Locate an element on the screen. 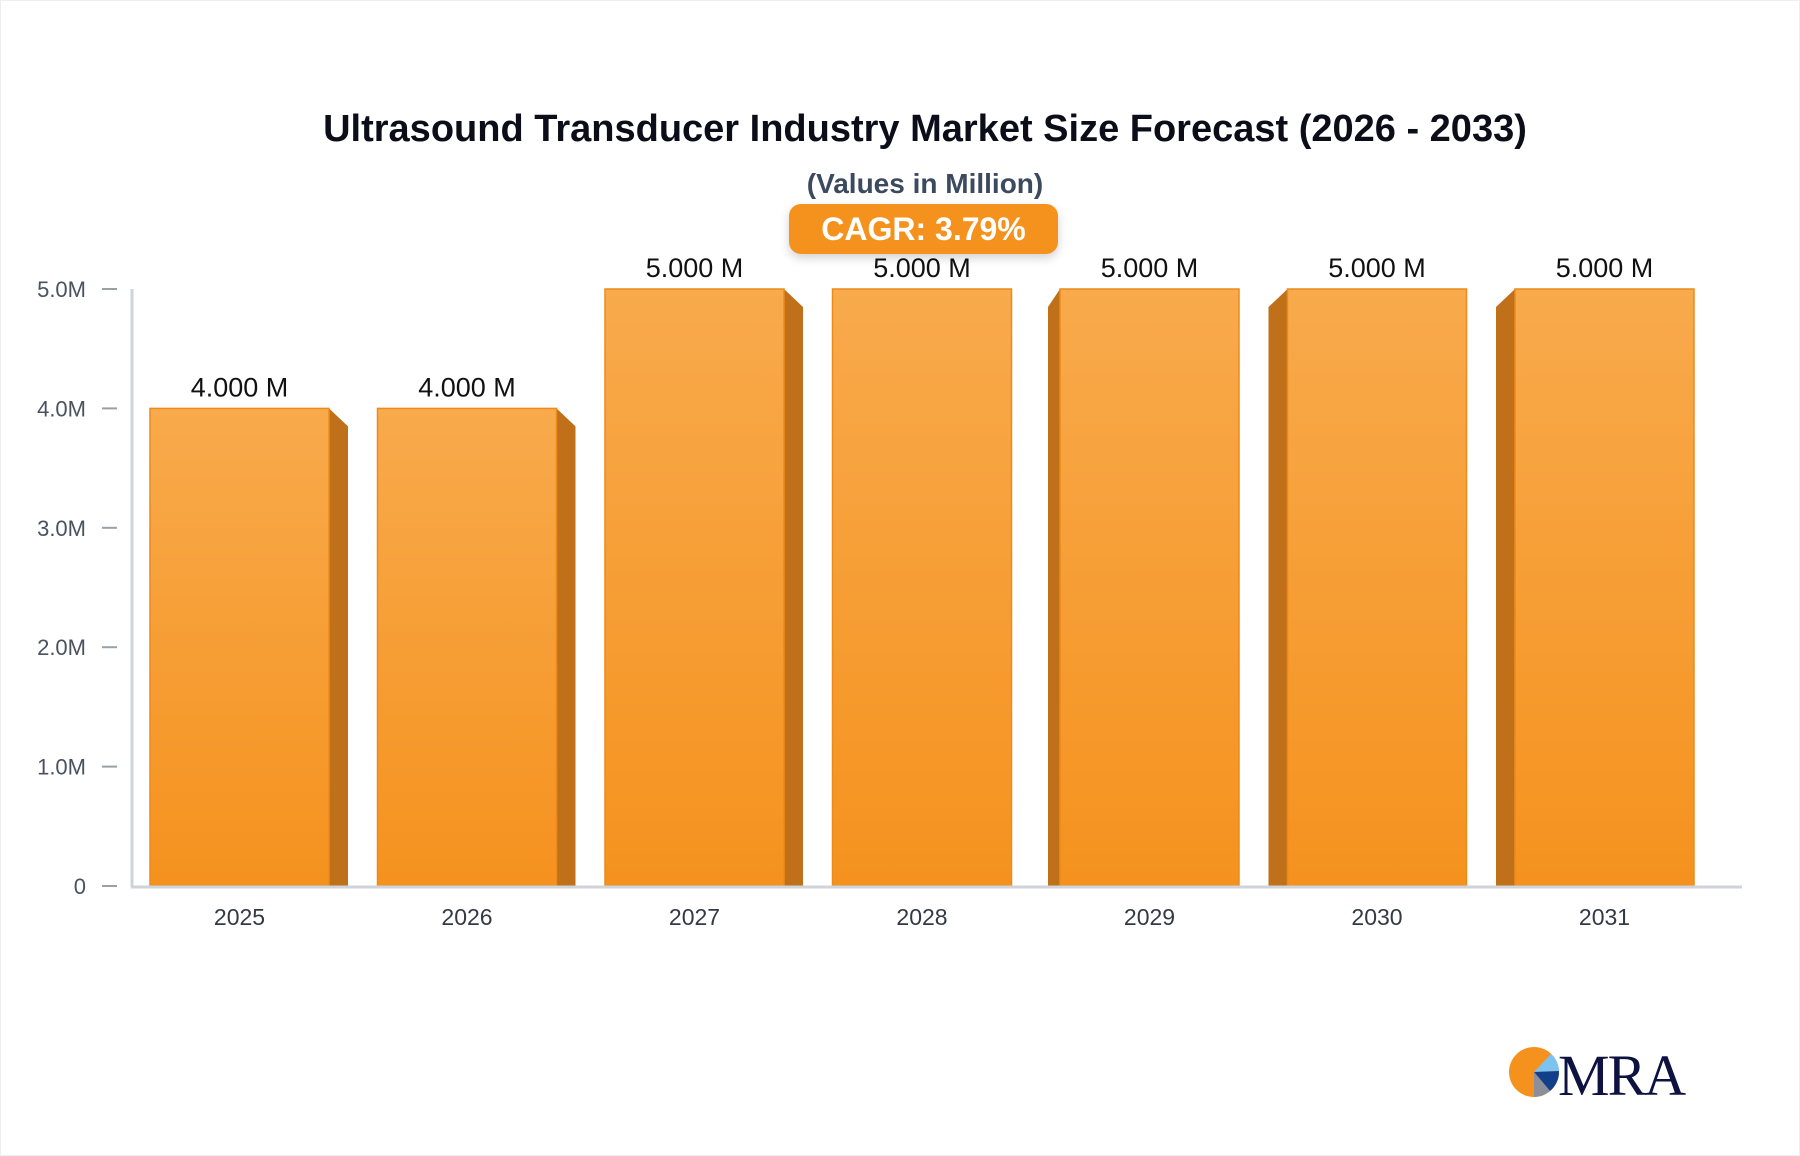 The height and width of the screenshot is (1156, 1800). y-tick-label: 4.0M is located at coordinates (61, 408).